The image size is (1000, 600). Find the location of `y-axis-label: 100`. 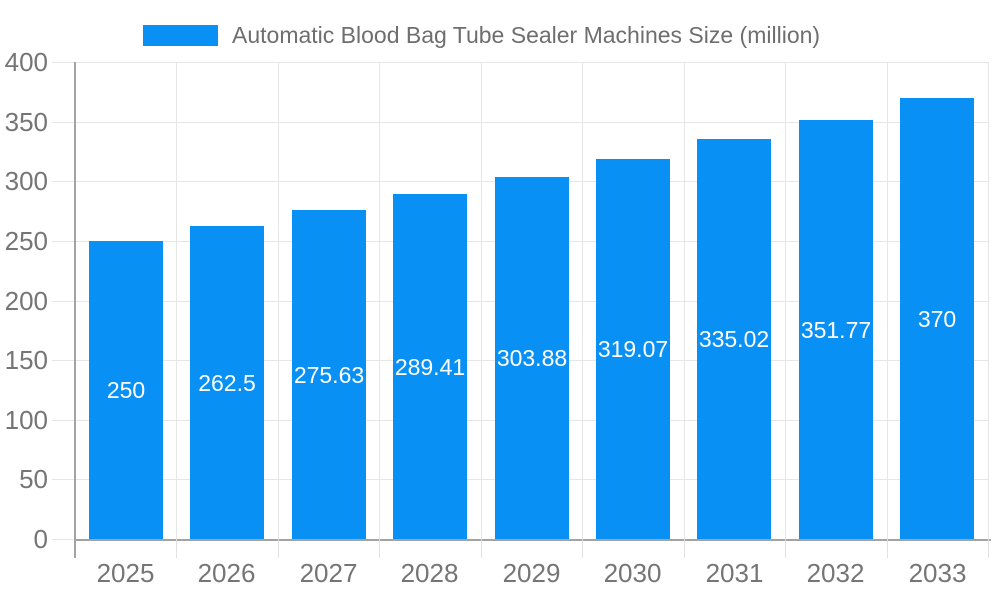

y-axis-label: 100 is located at coordinates (26, 420).